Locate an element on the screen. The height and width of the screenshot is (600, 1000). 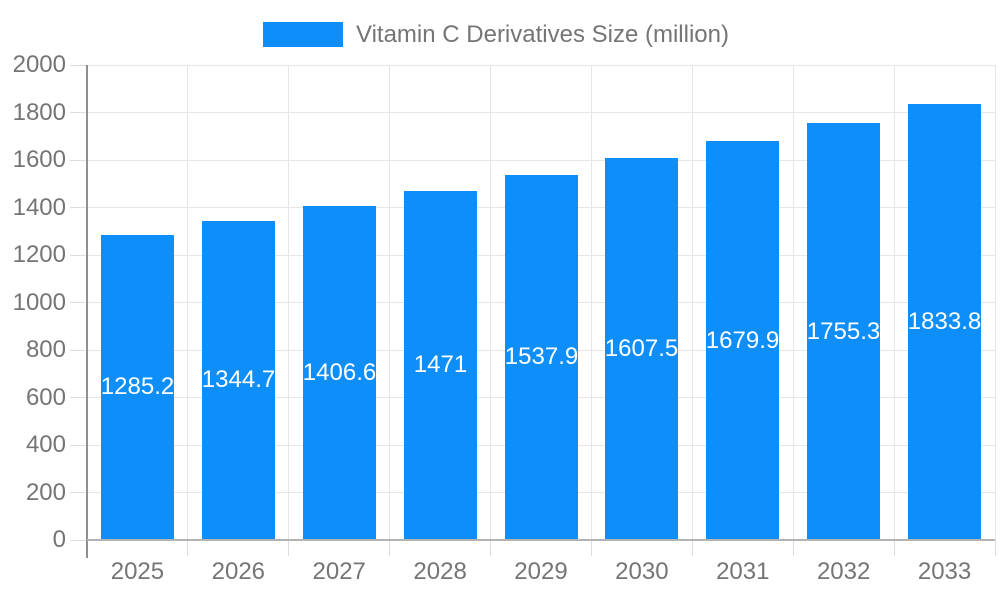
bar-2031: 1679.9 is located at coordinates (742, 340).